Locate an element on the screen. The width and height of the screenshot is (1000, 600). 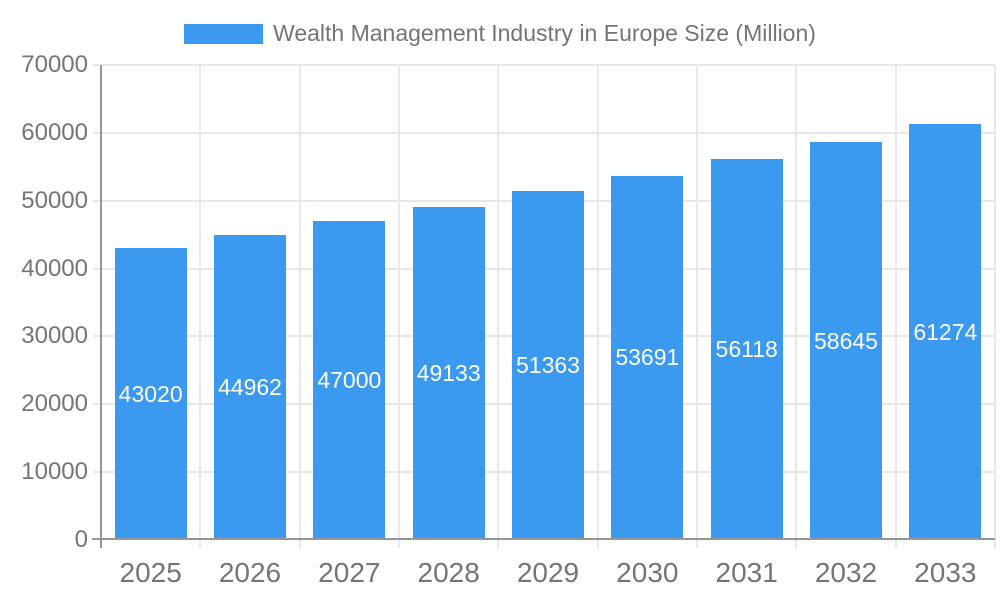
y-axis-tick-label: 30000 is located at coordinates (54, 336).